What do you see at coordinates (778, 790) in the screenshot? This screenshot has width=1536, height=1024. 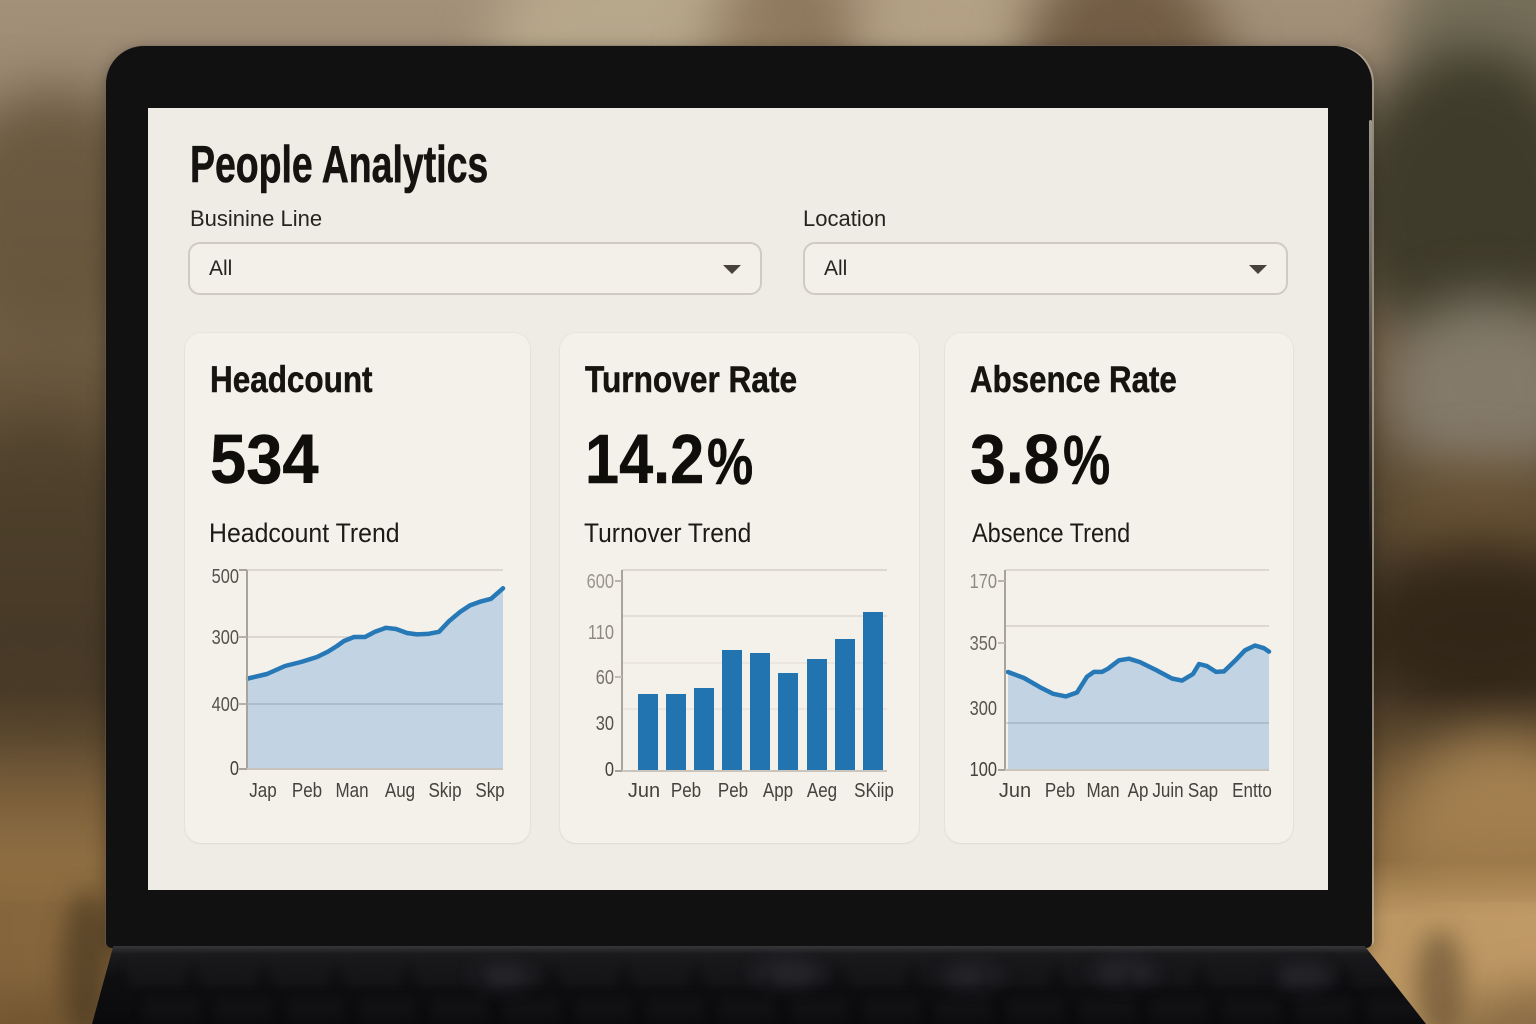 I see `svg-text: App` at bounding box center [778, 790].